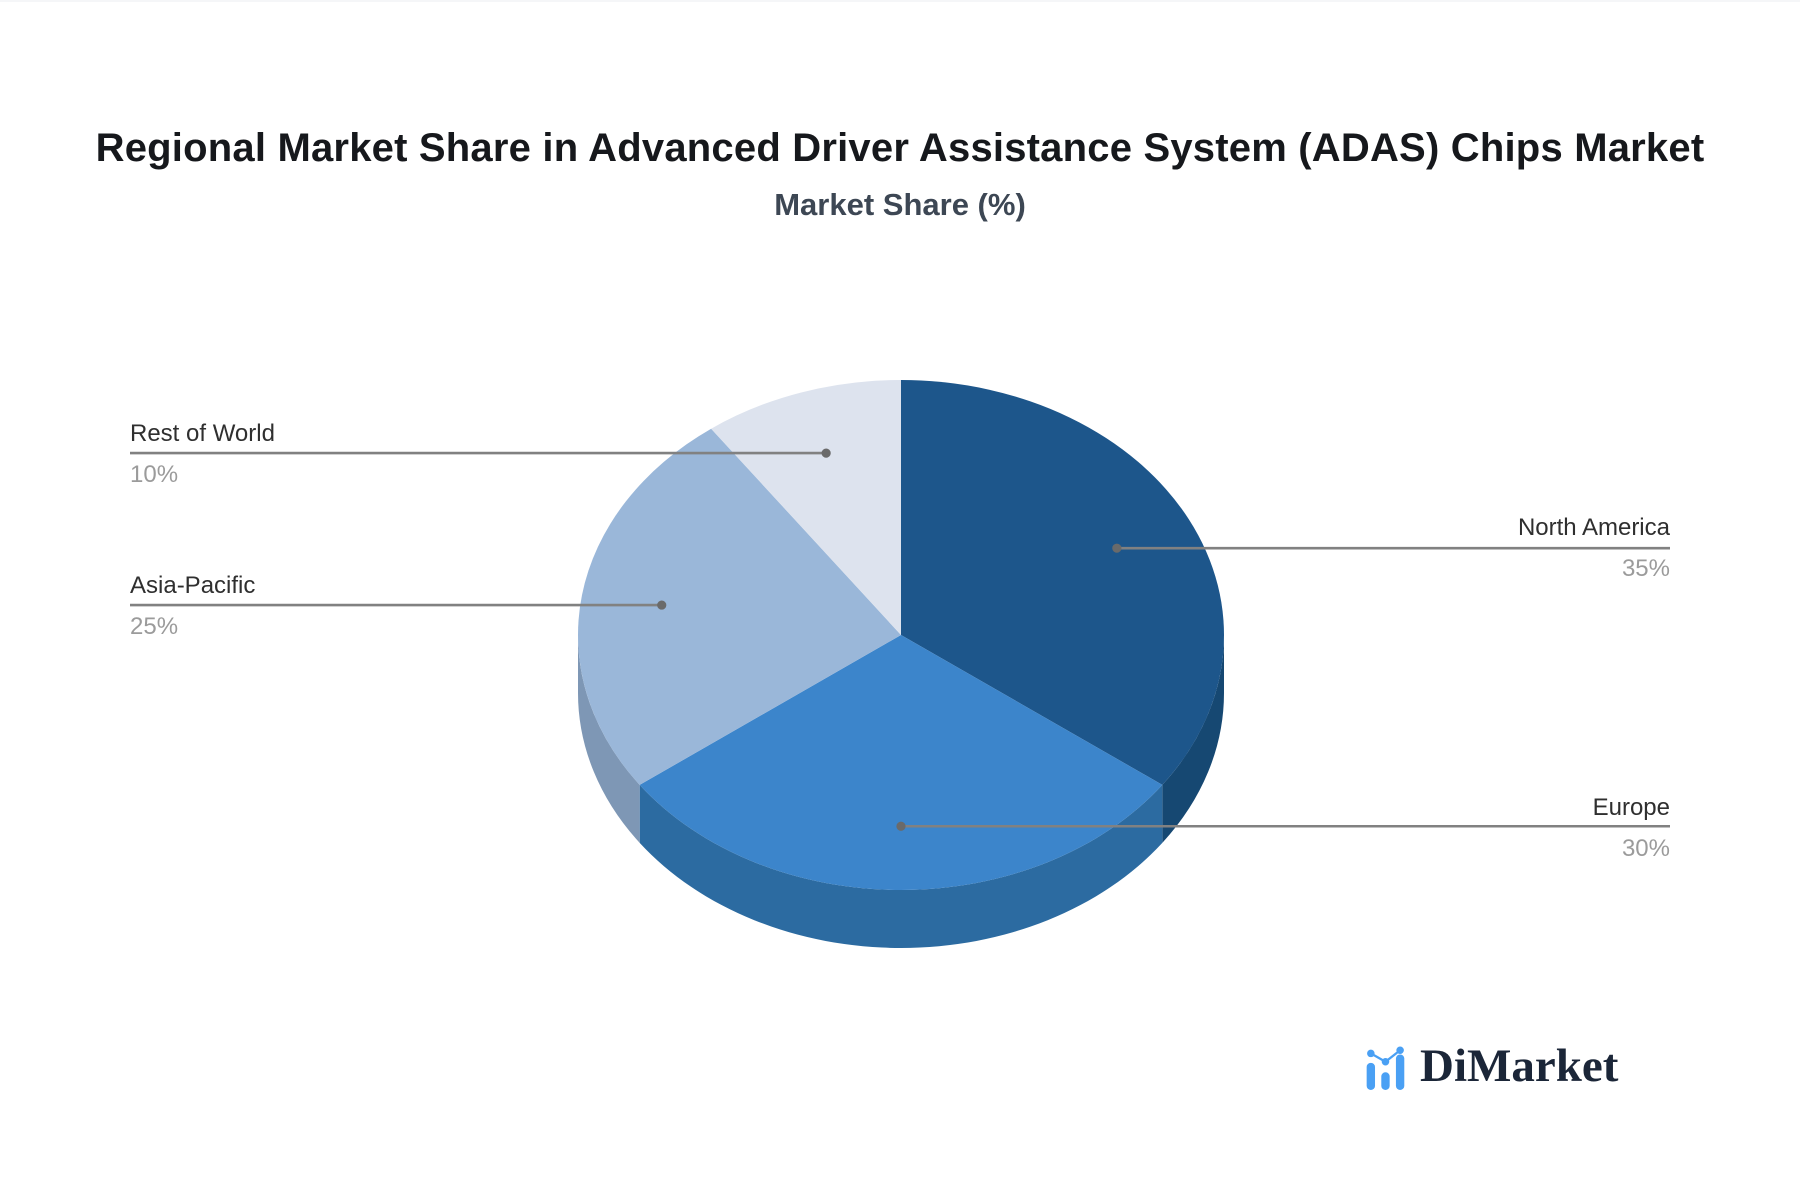 The image size is (1800, 1198). Describe the element at coordinates (1593, 527) in the screenshot. I see `slice-label: North America` at that location.